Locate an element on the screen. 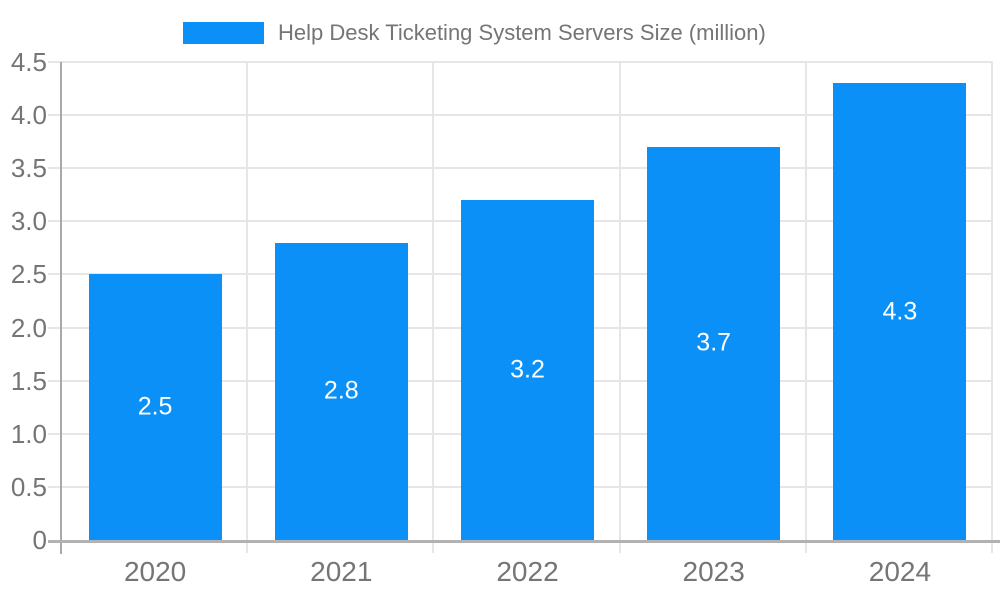 Image resolution: width=1000 pixels, height=600 pixels. y-tick-label: 4.5 is located at coordinates (28, 62).